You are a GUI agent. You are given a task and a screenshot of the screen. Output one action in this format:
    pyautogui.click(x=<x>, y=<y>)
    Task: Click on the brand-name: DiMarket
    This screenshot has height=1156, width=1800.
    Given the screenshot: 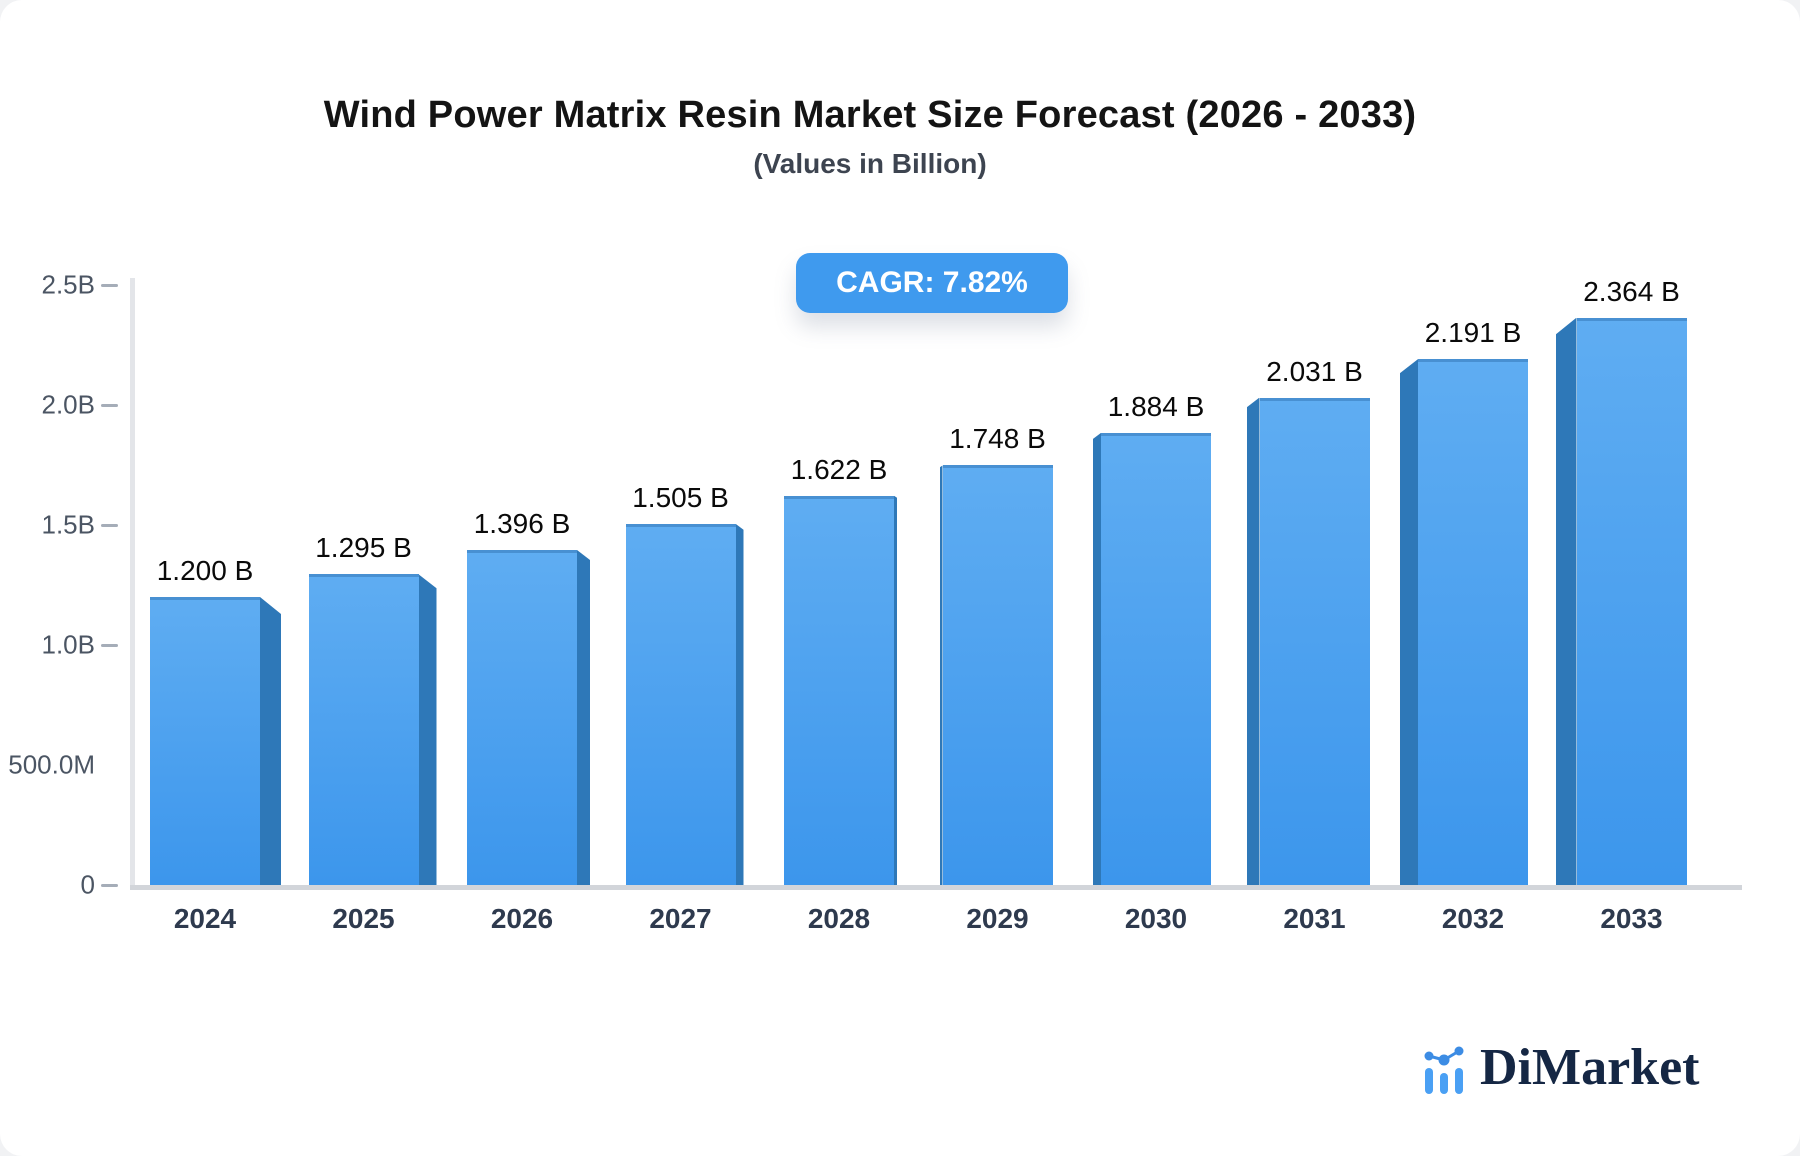 What is the action you would take?
    pyautogui.click(x=1590, y=1067)
    